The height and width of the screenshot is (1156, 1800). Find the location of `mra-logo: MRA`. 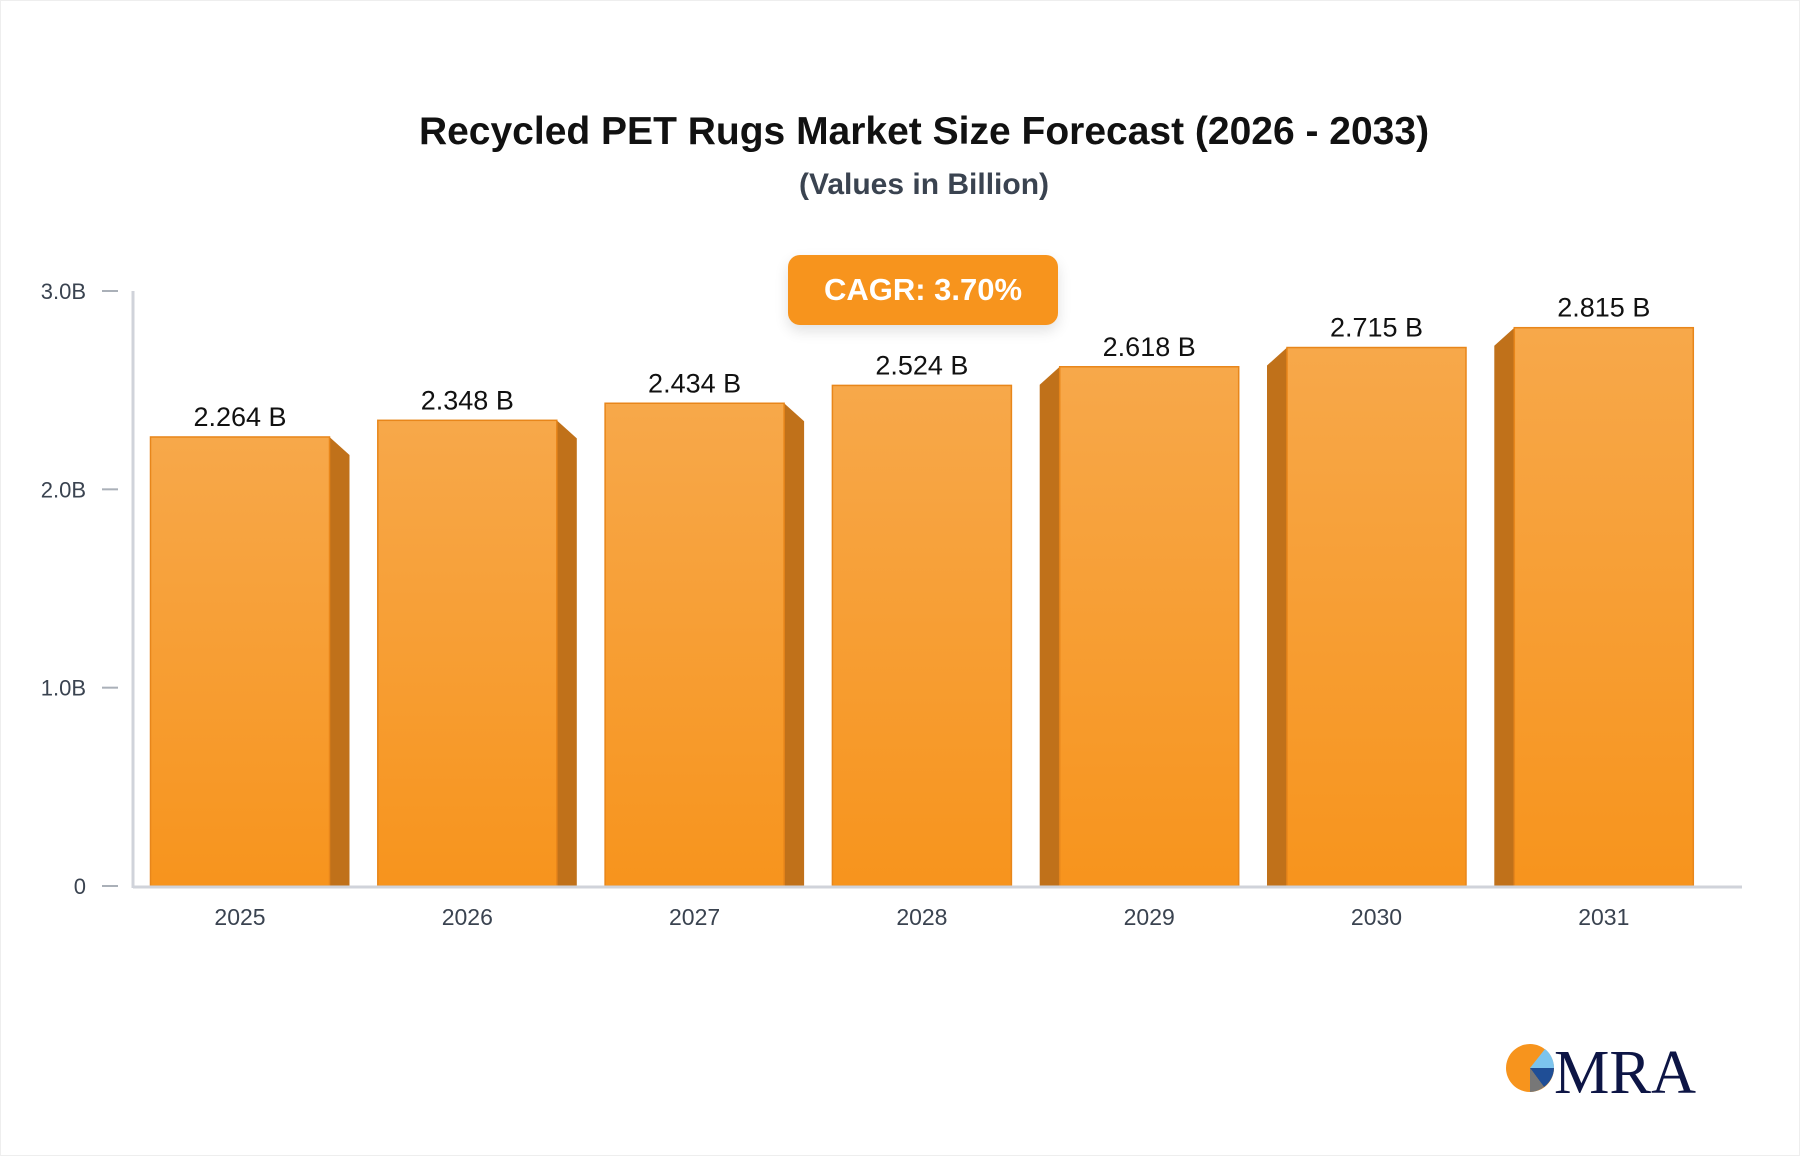

mra-logo: MRA is located at coordinates (1604, 1068).